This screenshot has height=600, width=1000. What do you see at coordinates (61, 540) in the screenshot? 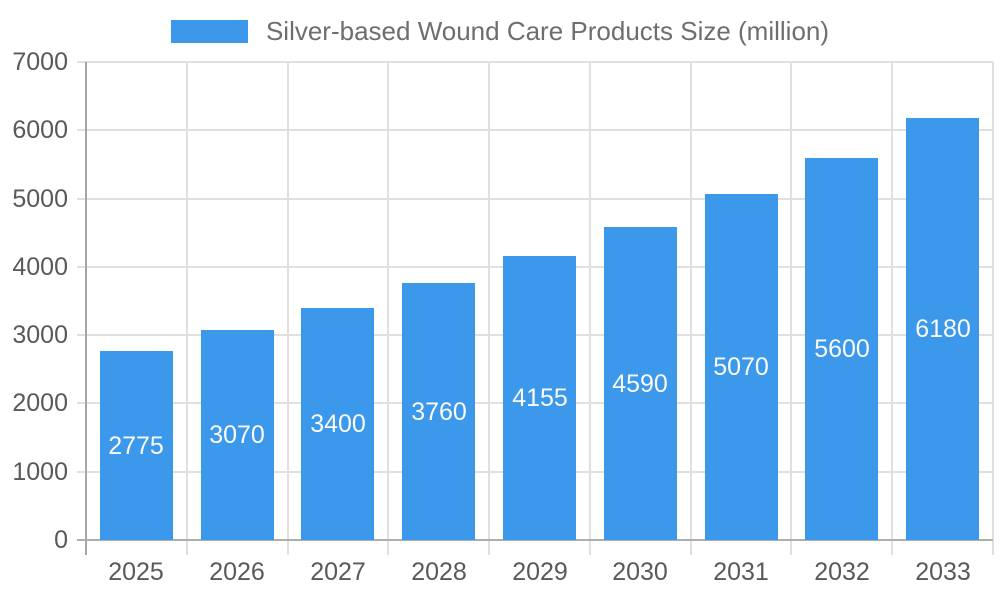
I see `y-axis-tick-label: 0` at bounding box center [61, 540].